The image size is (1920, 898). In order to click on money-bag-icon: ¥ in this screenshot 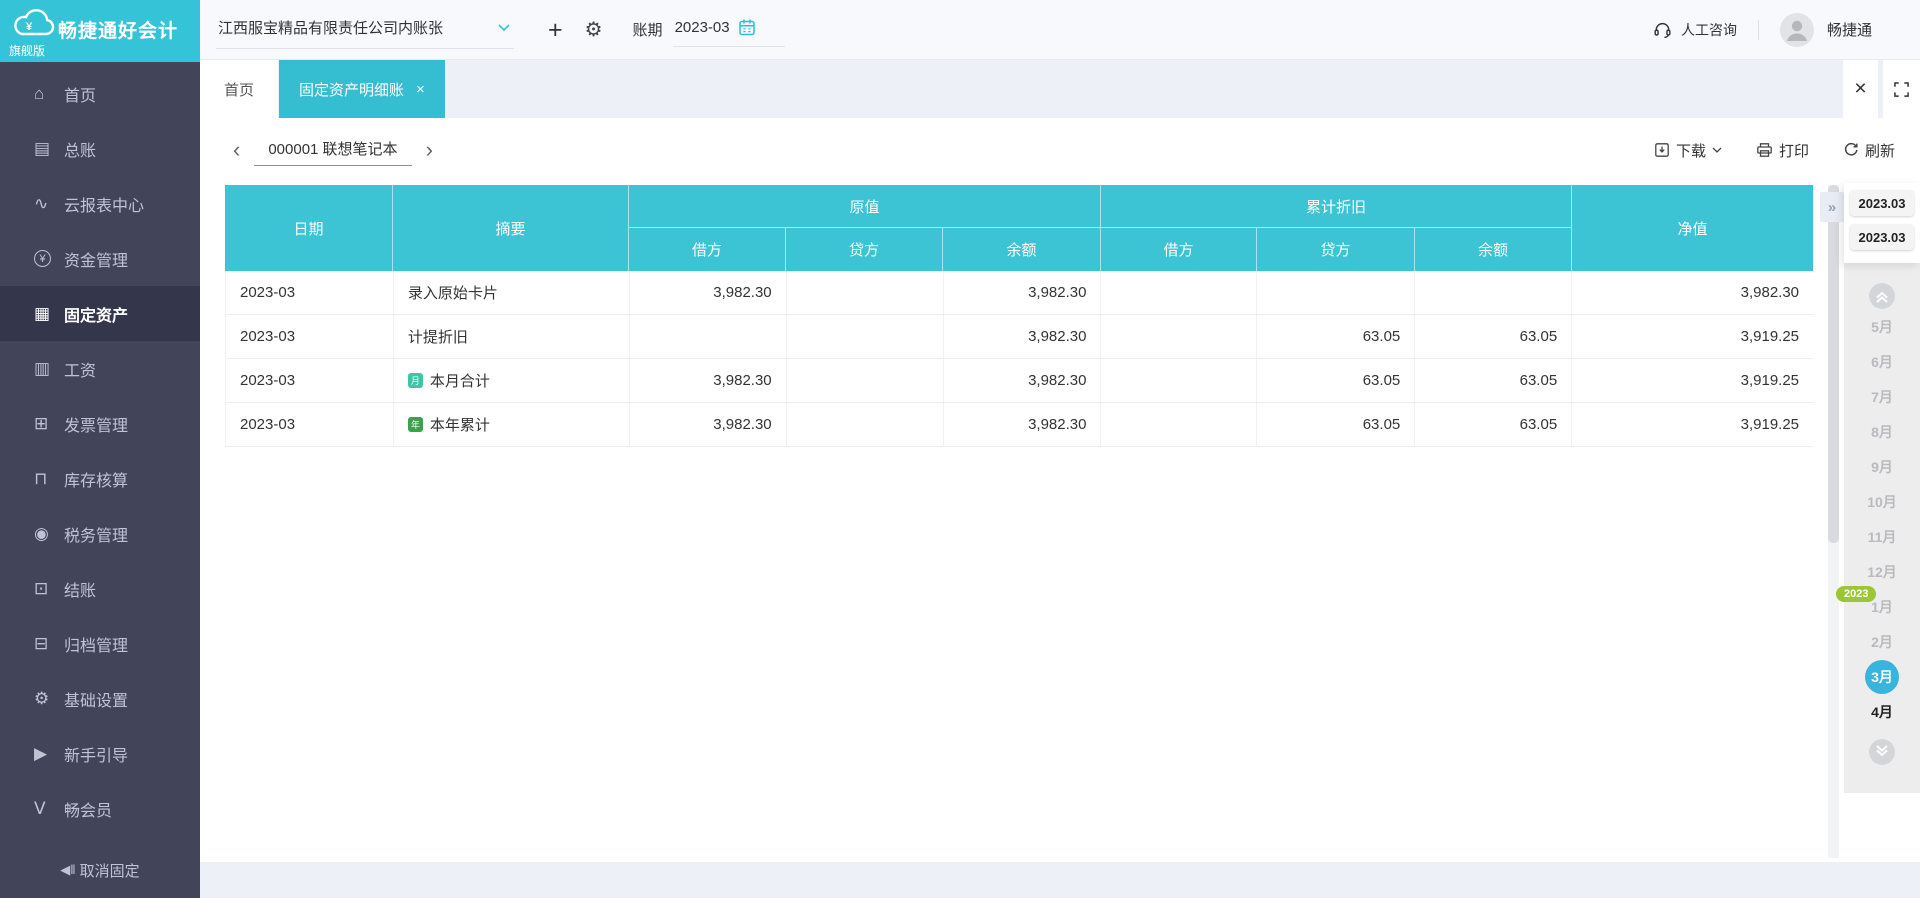, I will do `click(49, 258)`.